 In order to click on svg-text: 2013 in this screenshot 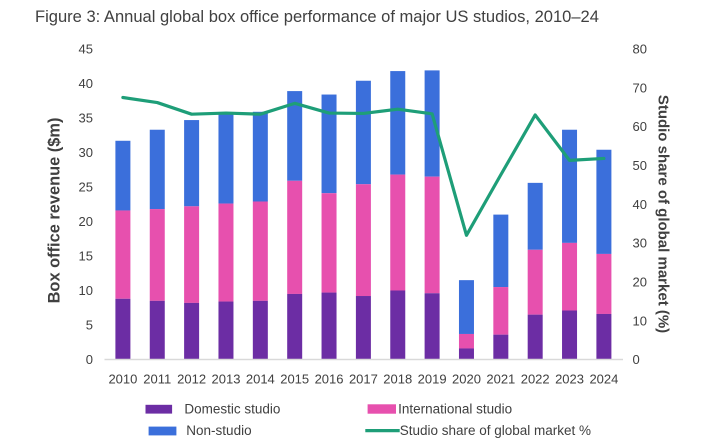, I will do `click(226, 378)`.